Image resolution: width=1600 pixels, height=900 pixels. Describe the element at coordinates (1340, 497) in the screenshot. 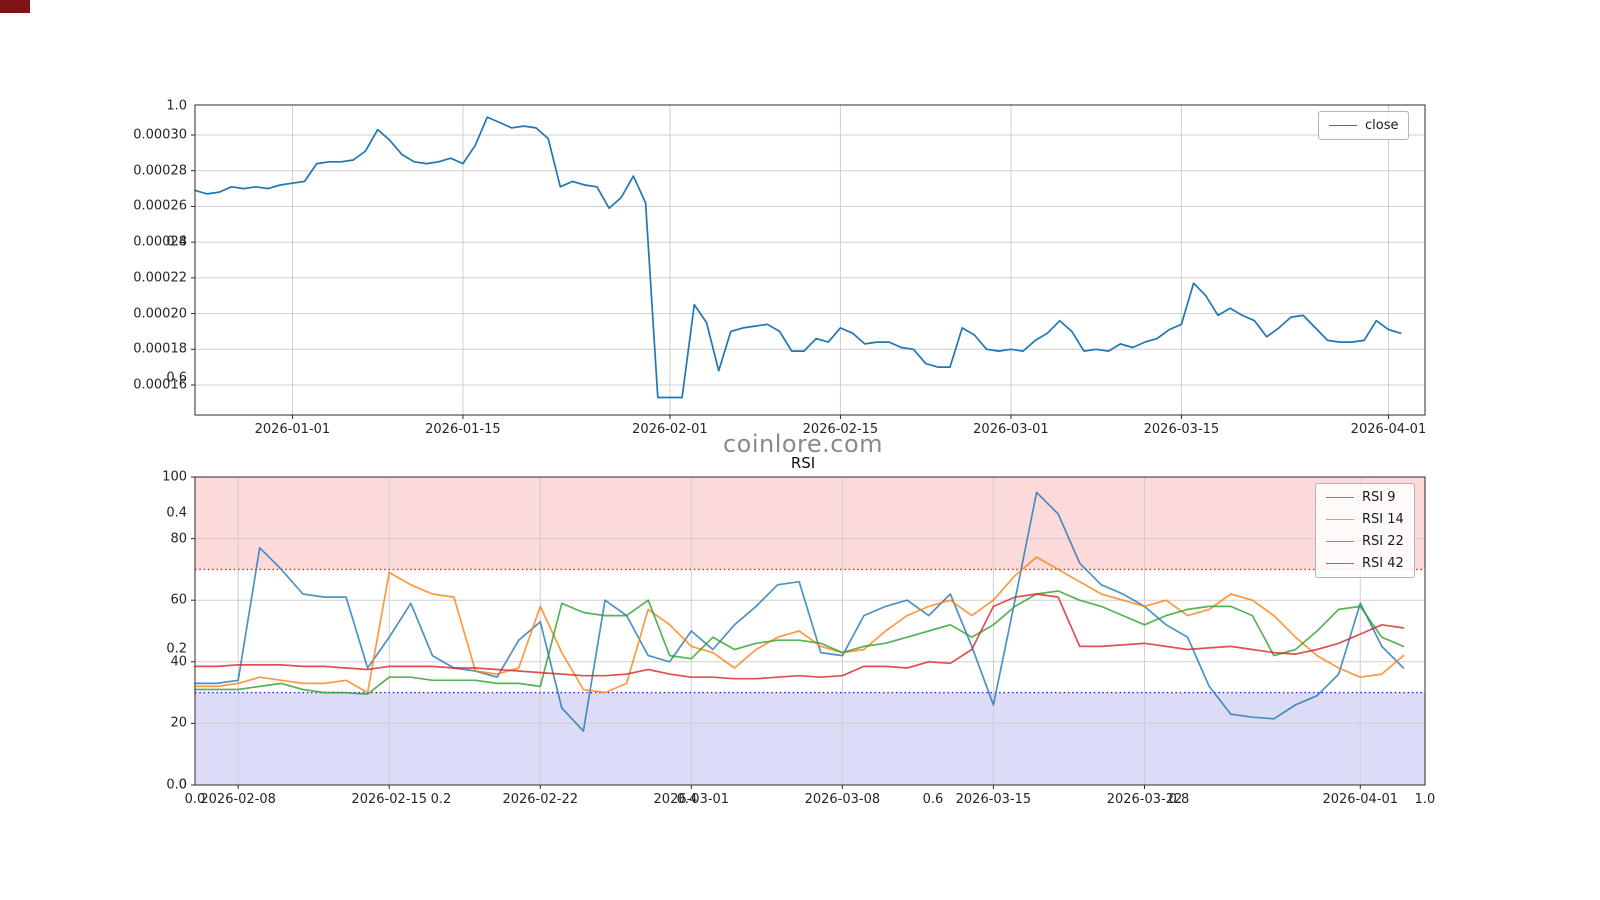

I see `rsi9-line-swatch` at that location.